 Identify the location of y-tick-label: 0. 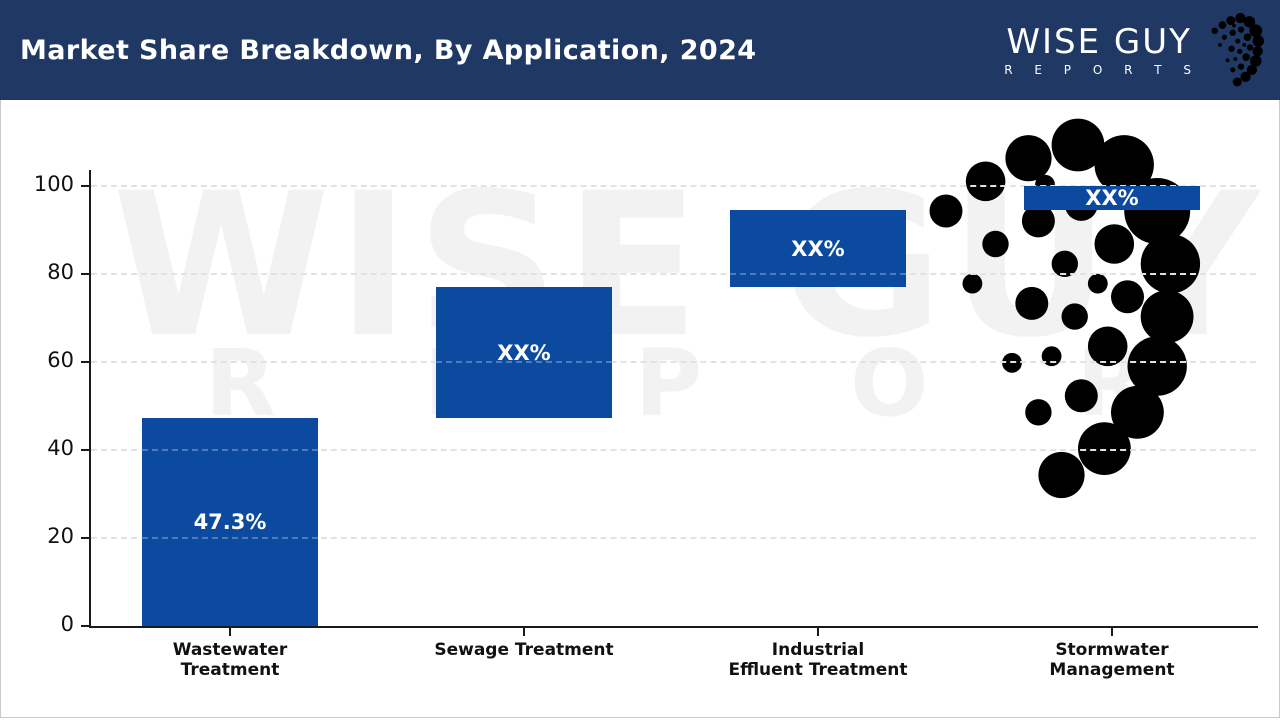
(67, 624).